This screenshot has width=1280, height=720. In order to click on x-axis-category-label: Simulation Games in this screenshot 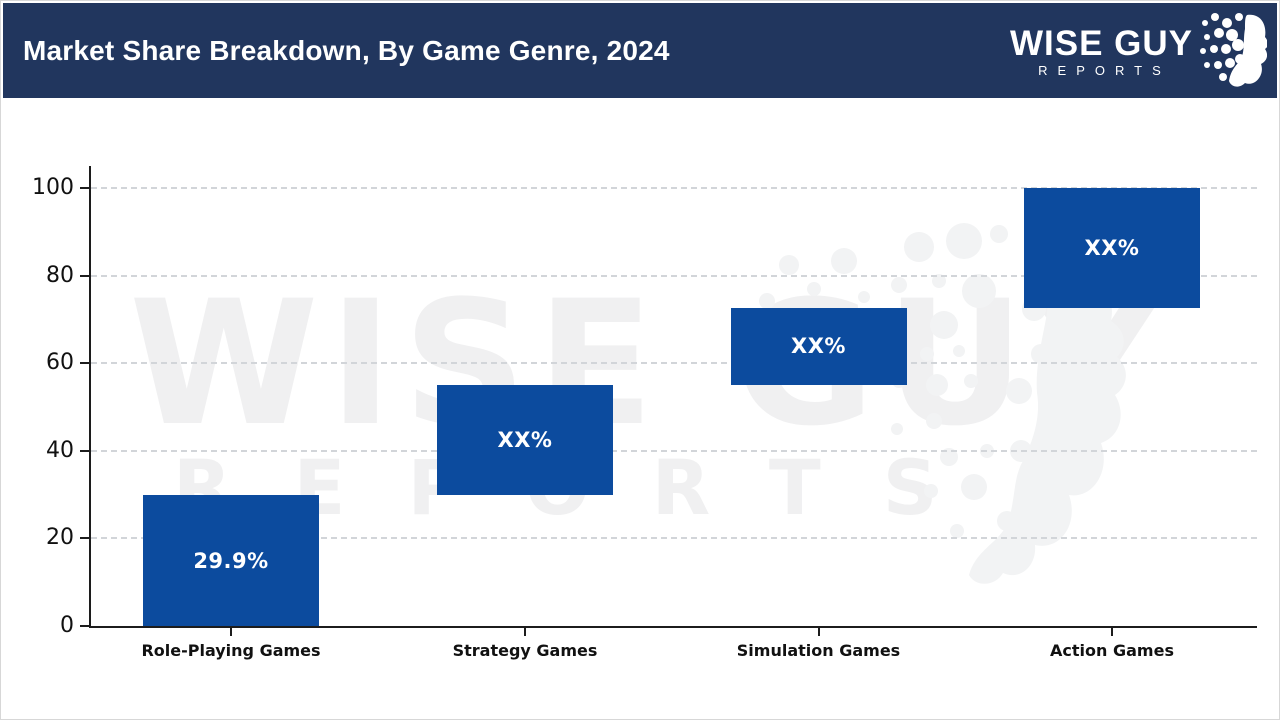, I will do `click(818, 650)`.